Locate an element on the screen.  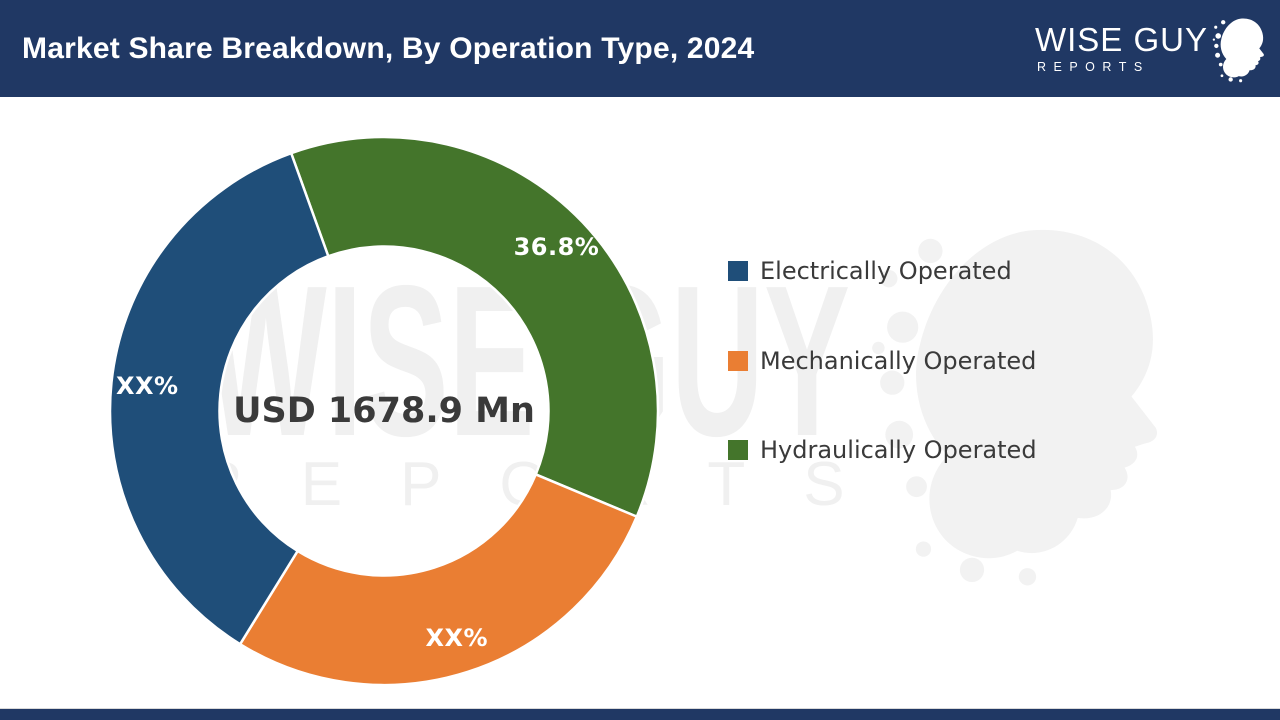
brand-logo: WISE GUY REPORTS is located at coordinates (1157, 49).